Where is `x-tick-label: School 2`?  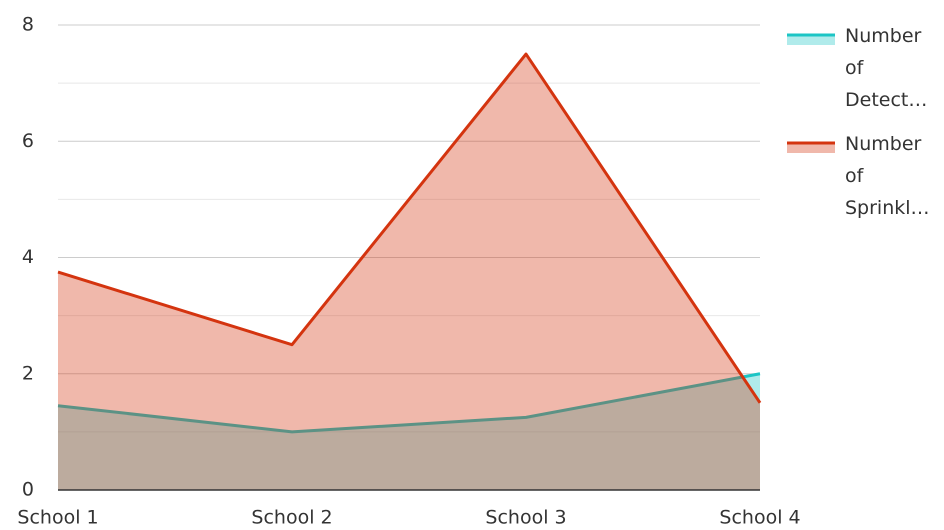
x-tick-label: School 2 is located at coordinates (291, 518).